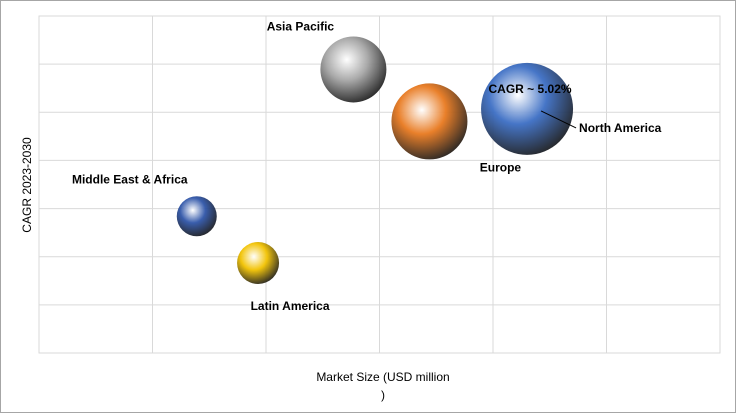 This screenshot has width=736, height=413. Describe the element at coordinates (27, 185) in the screenshot. I see `y-axis-label: CAGR 2023-2030` at that location.